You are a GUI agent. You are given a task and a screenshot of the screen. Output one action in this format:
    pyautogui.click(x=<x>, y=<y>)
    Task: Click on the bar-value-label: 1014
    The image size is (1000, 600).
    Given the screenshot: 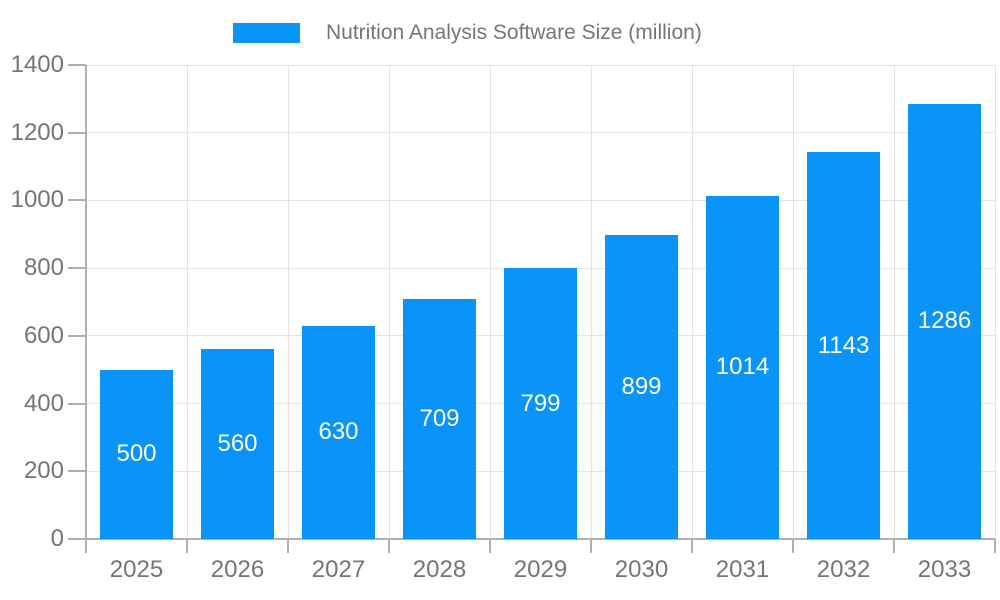 What is the action you would take?
    pyautogui.click(x=742, y=367)
    